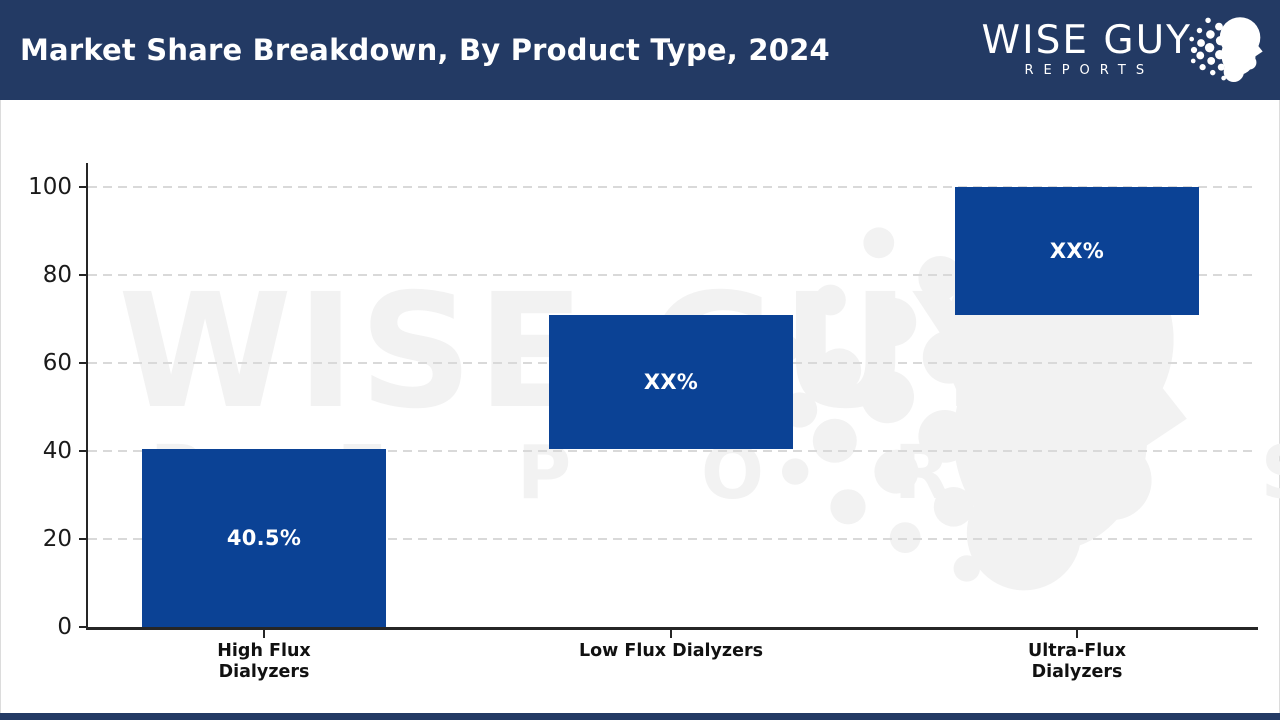 This screenshot has width=1280, height=720. I want to click on bar-ultra-flux-dialyzers: XX%, so click(1077, 251).